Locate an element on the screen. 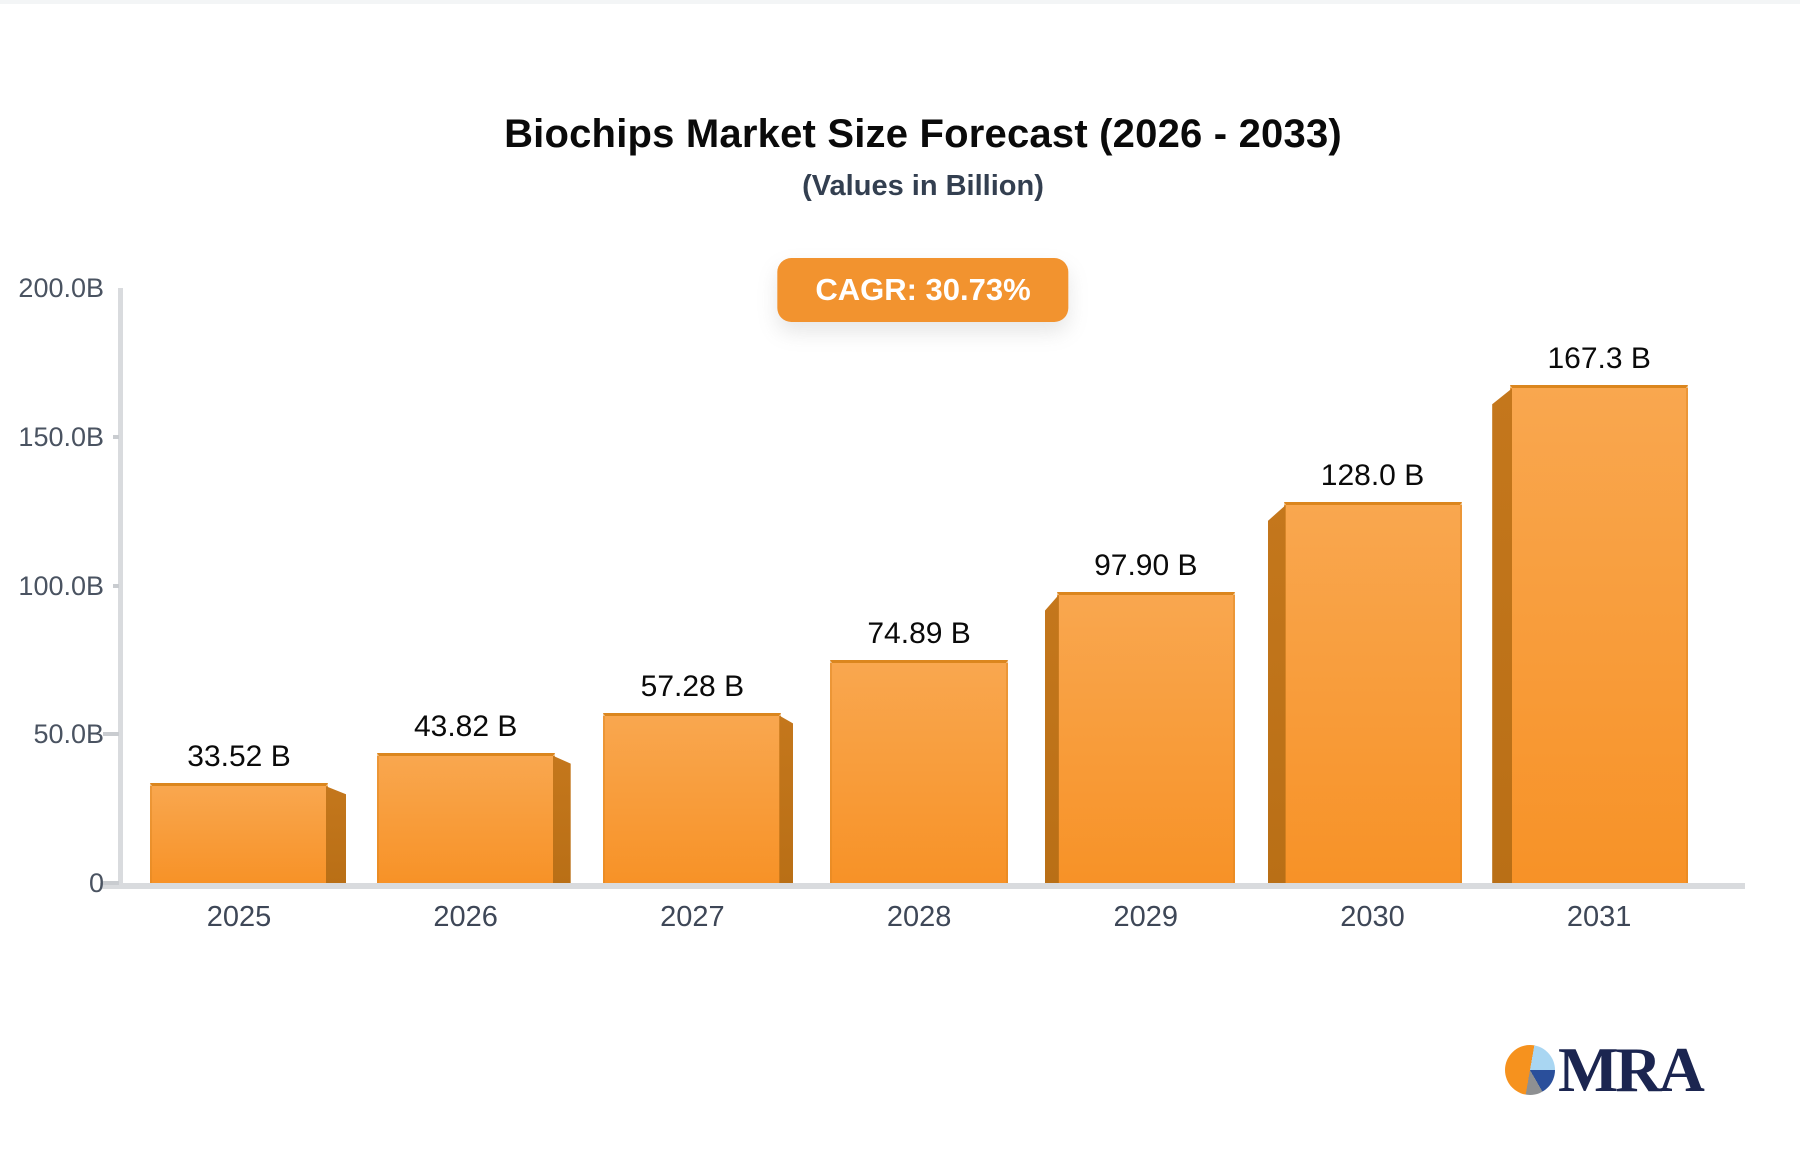 The height and width of the screenshot is (1156, 1800). x-axis-label: 2027 is located at coordinates (692, 917).